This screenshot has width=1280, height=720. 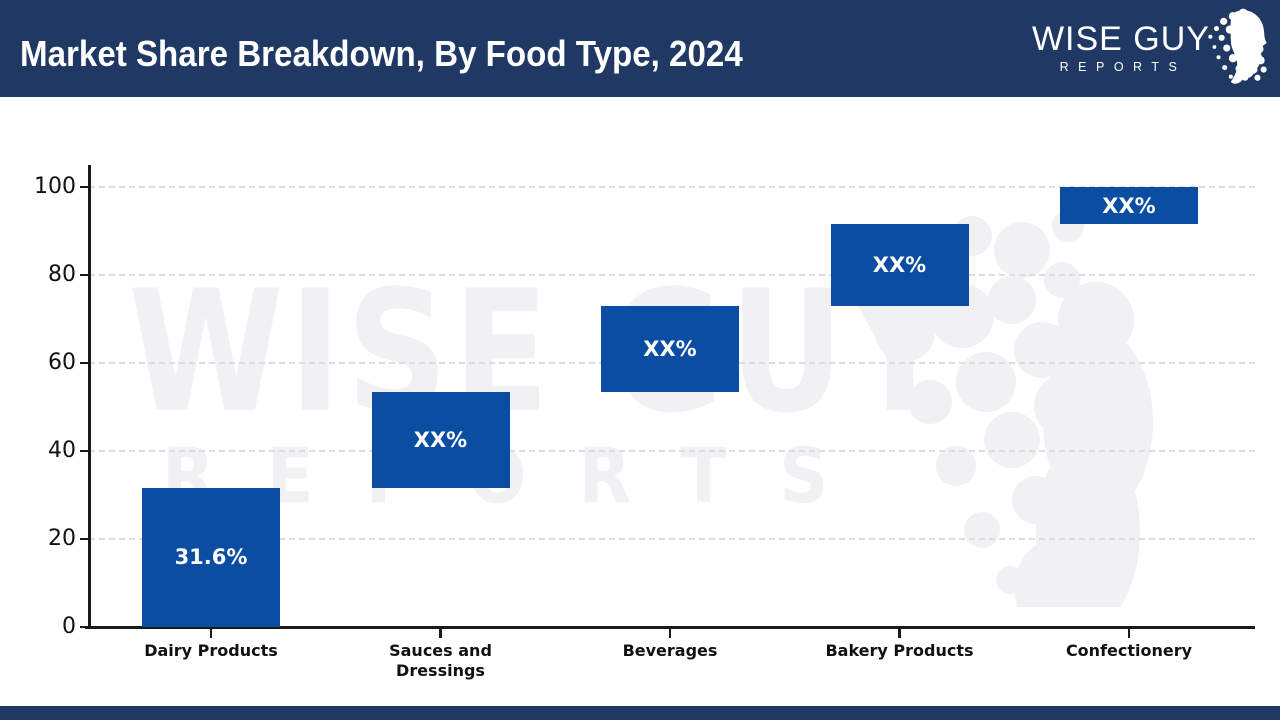 What do you see at coordinates (211, 650) in the screenshot?
I see `x-category-label: Dairy Products` at bounding box center [211, 650].